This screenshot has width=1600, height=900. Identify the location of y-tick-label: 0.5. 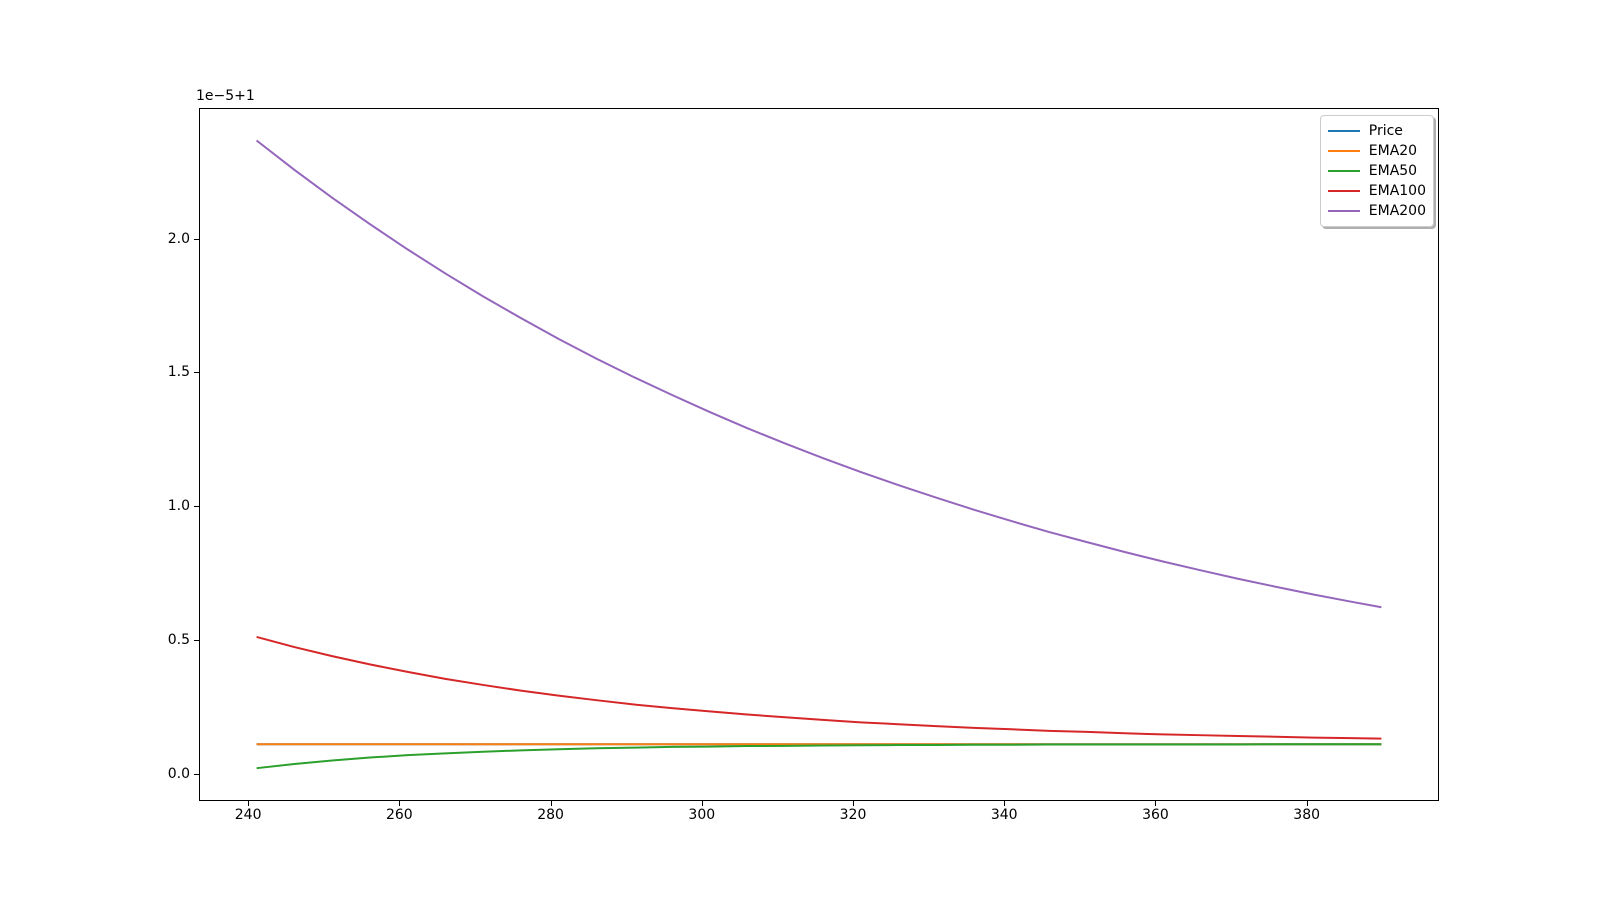
(178, 640).